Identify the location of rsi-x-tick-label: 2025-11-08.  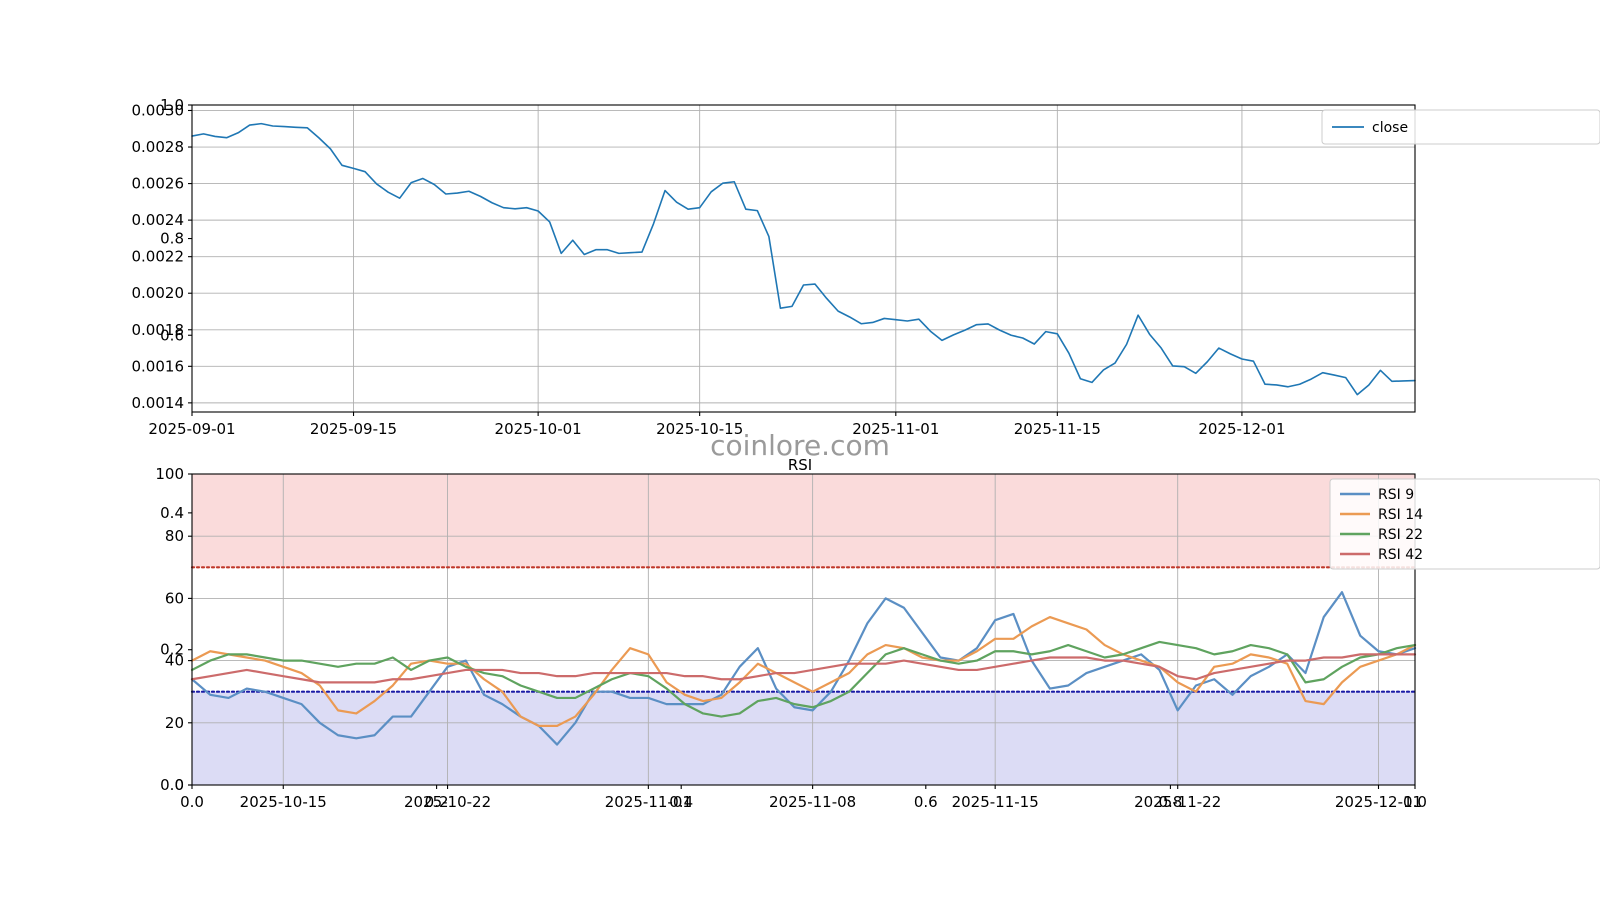
(812, 802).